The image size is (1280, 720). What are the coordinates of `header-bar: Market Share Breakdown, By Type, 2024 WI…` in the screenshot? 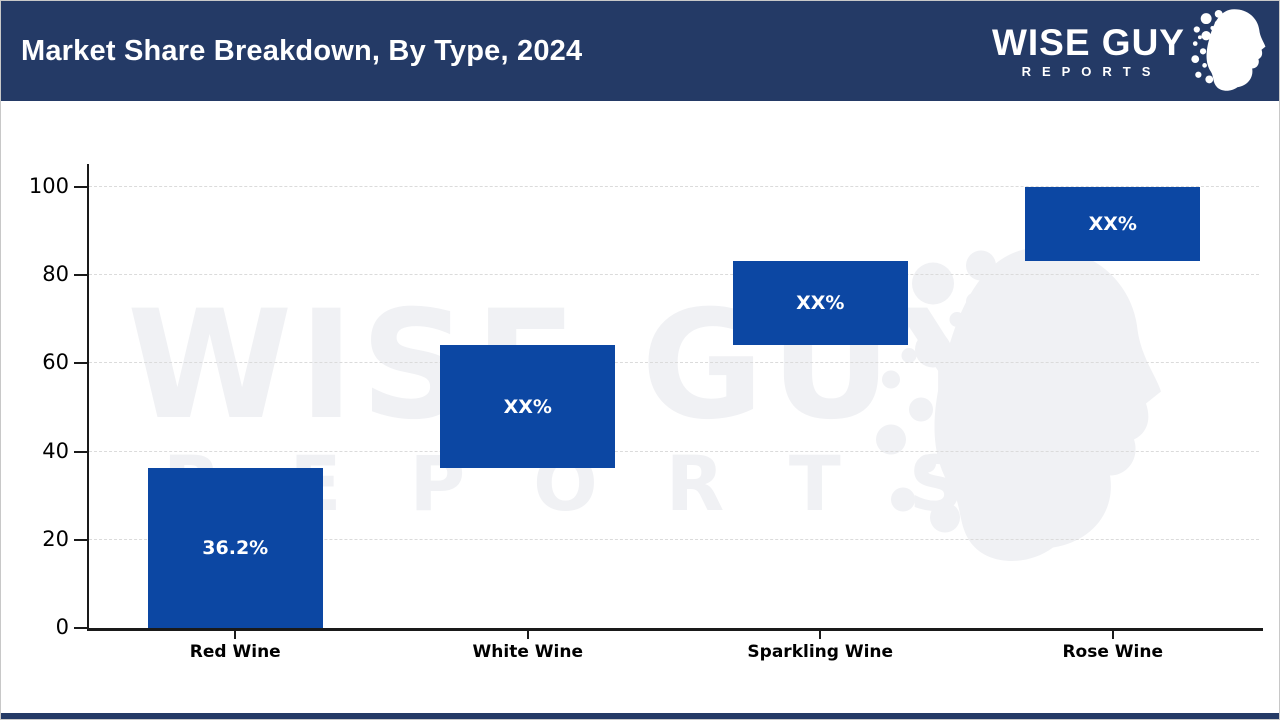 It's located at (640, 51).